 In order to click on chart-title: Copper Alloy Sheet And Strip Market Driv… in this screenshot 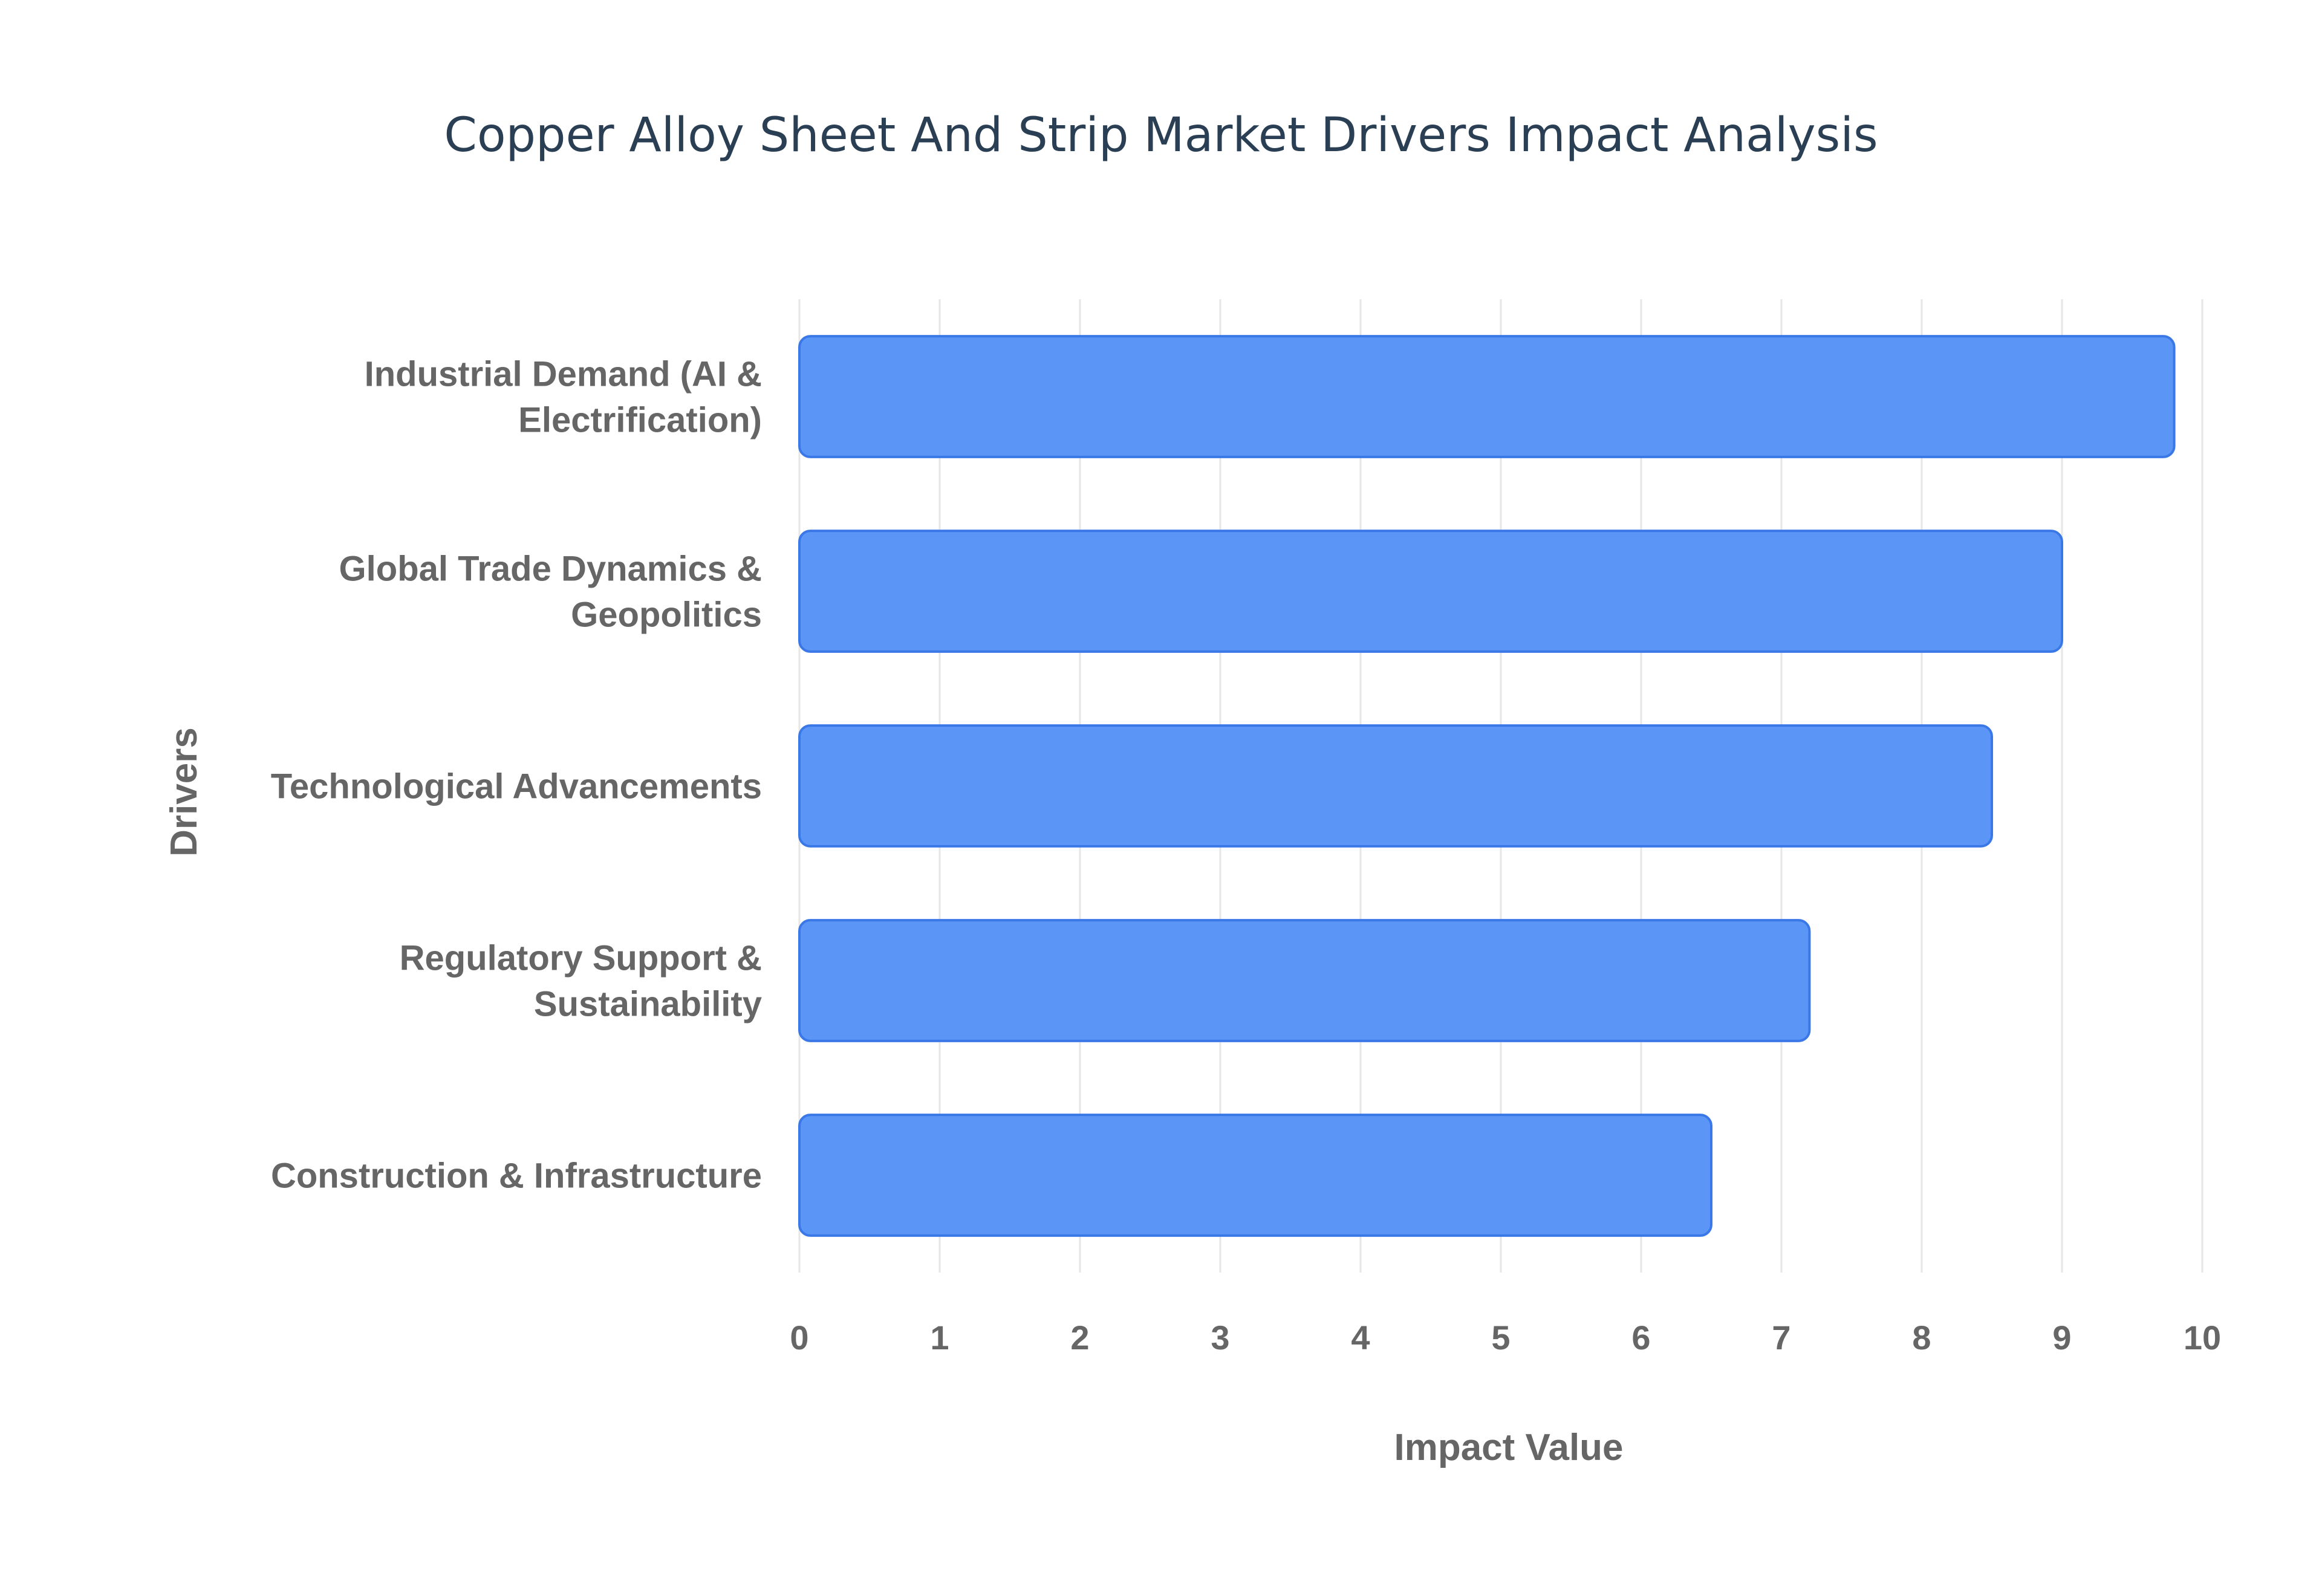, I will do `click(1161, 135)`.